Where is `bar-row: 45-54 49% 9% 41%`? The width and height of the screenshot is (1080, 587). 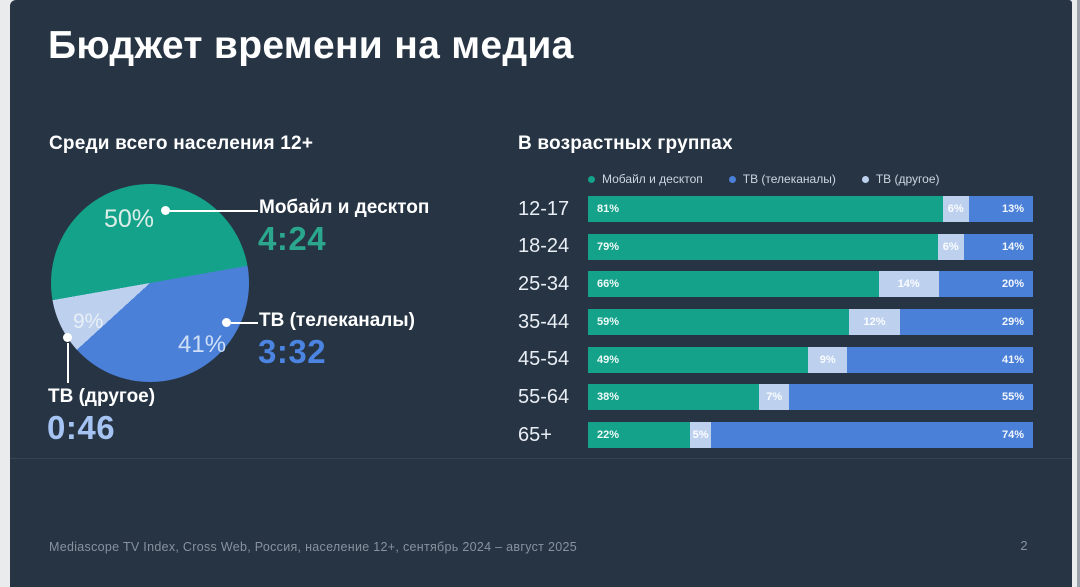
bar-row: 45-54 49% 9% 41% is located at coordinates (775, 359).